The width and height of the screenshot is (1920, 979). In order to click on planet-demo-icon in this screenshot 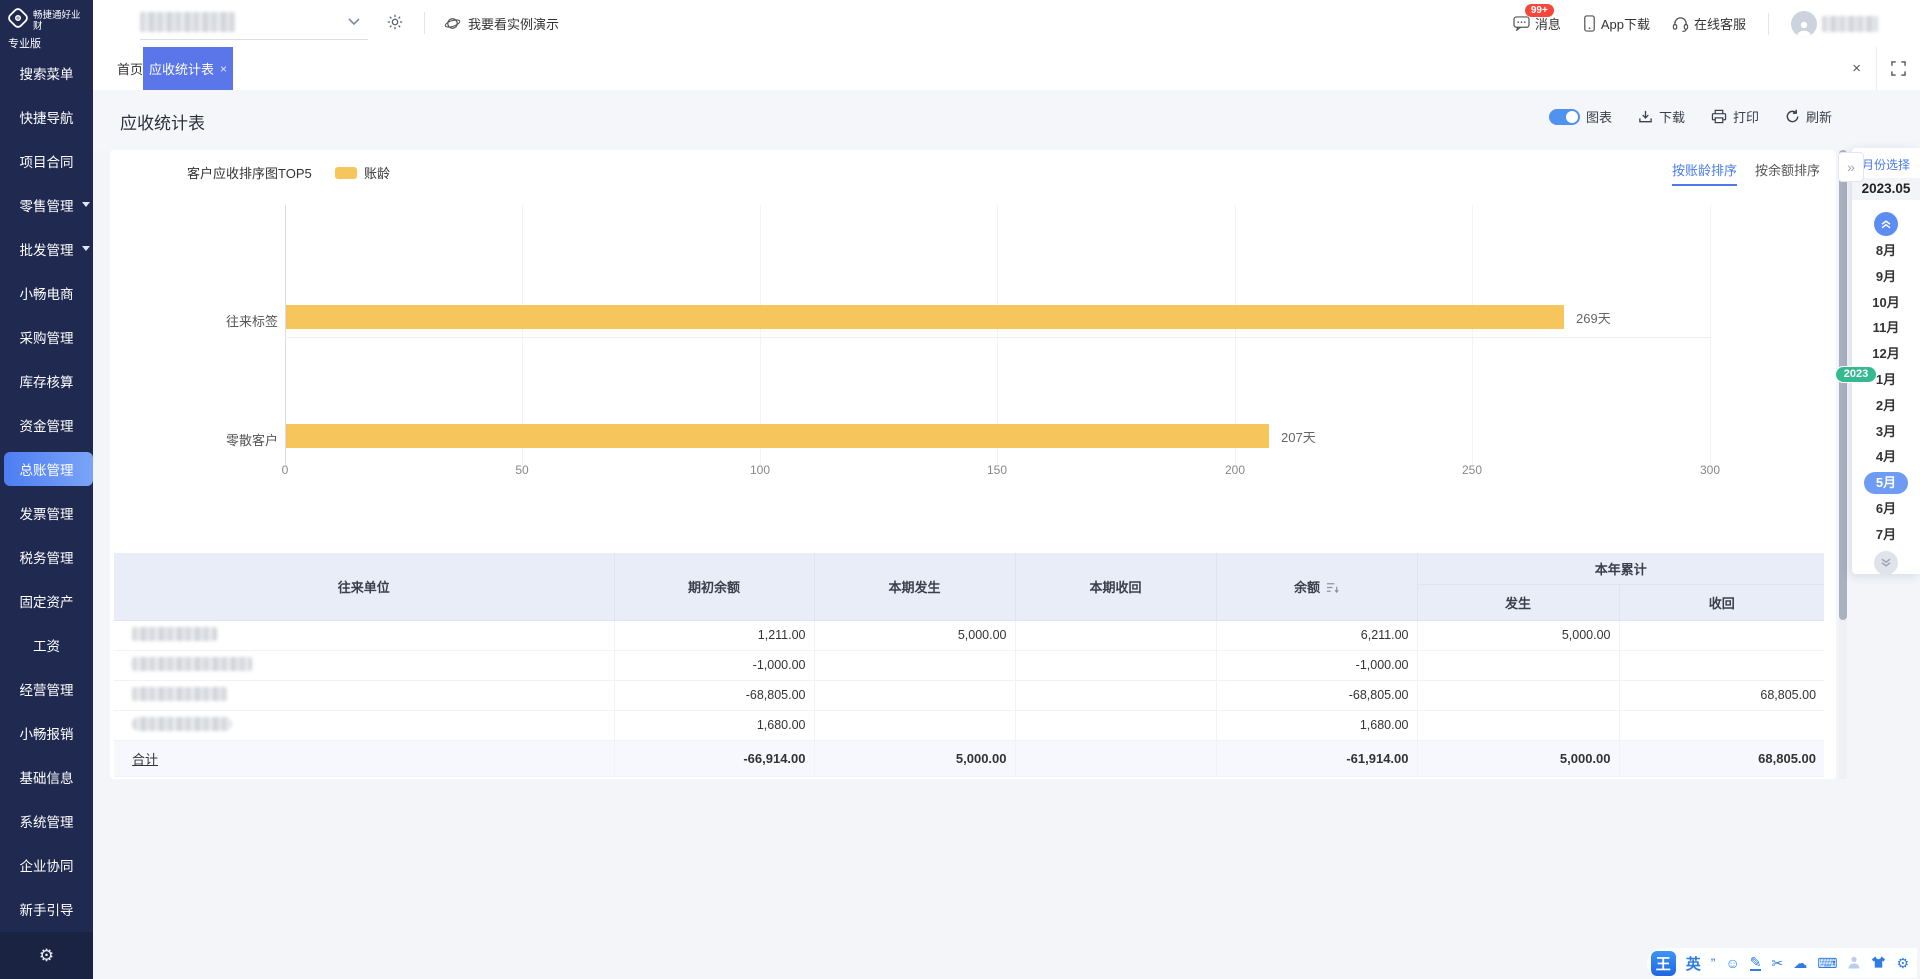, I will do `click(452, 23)`.